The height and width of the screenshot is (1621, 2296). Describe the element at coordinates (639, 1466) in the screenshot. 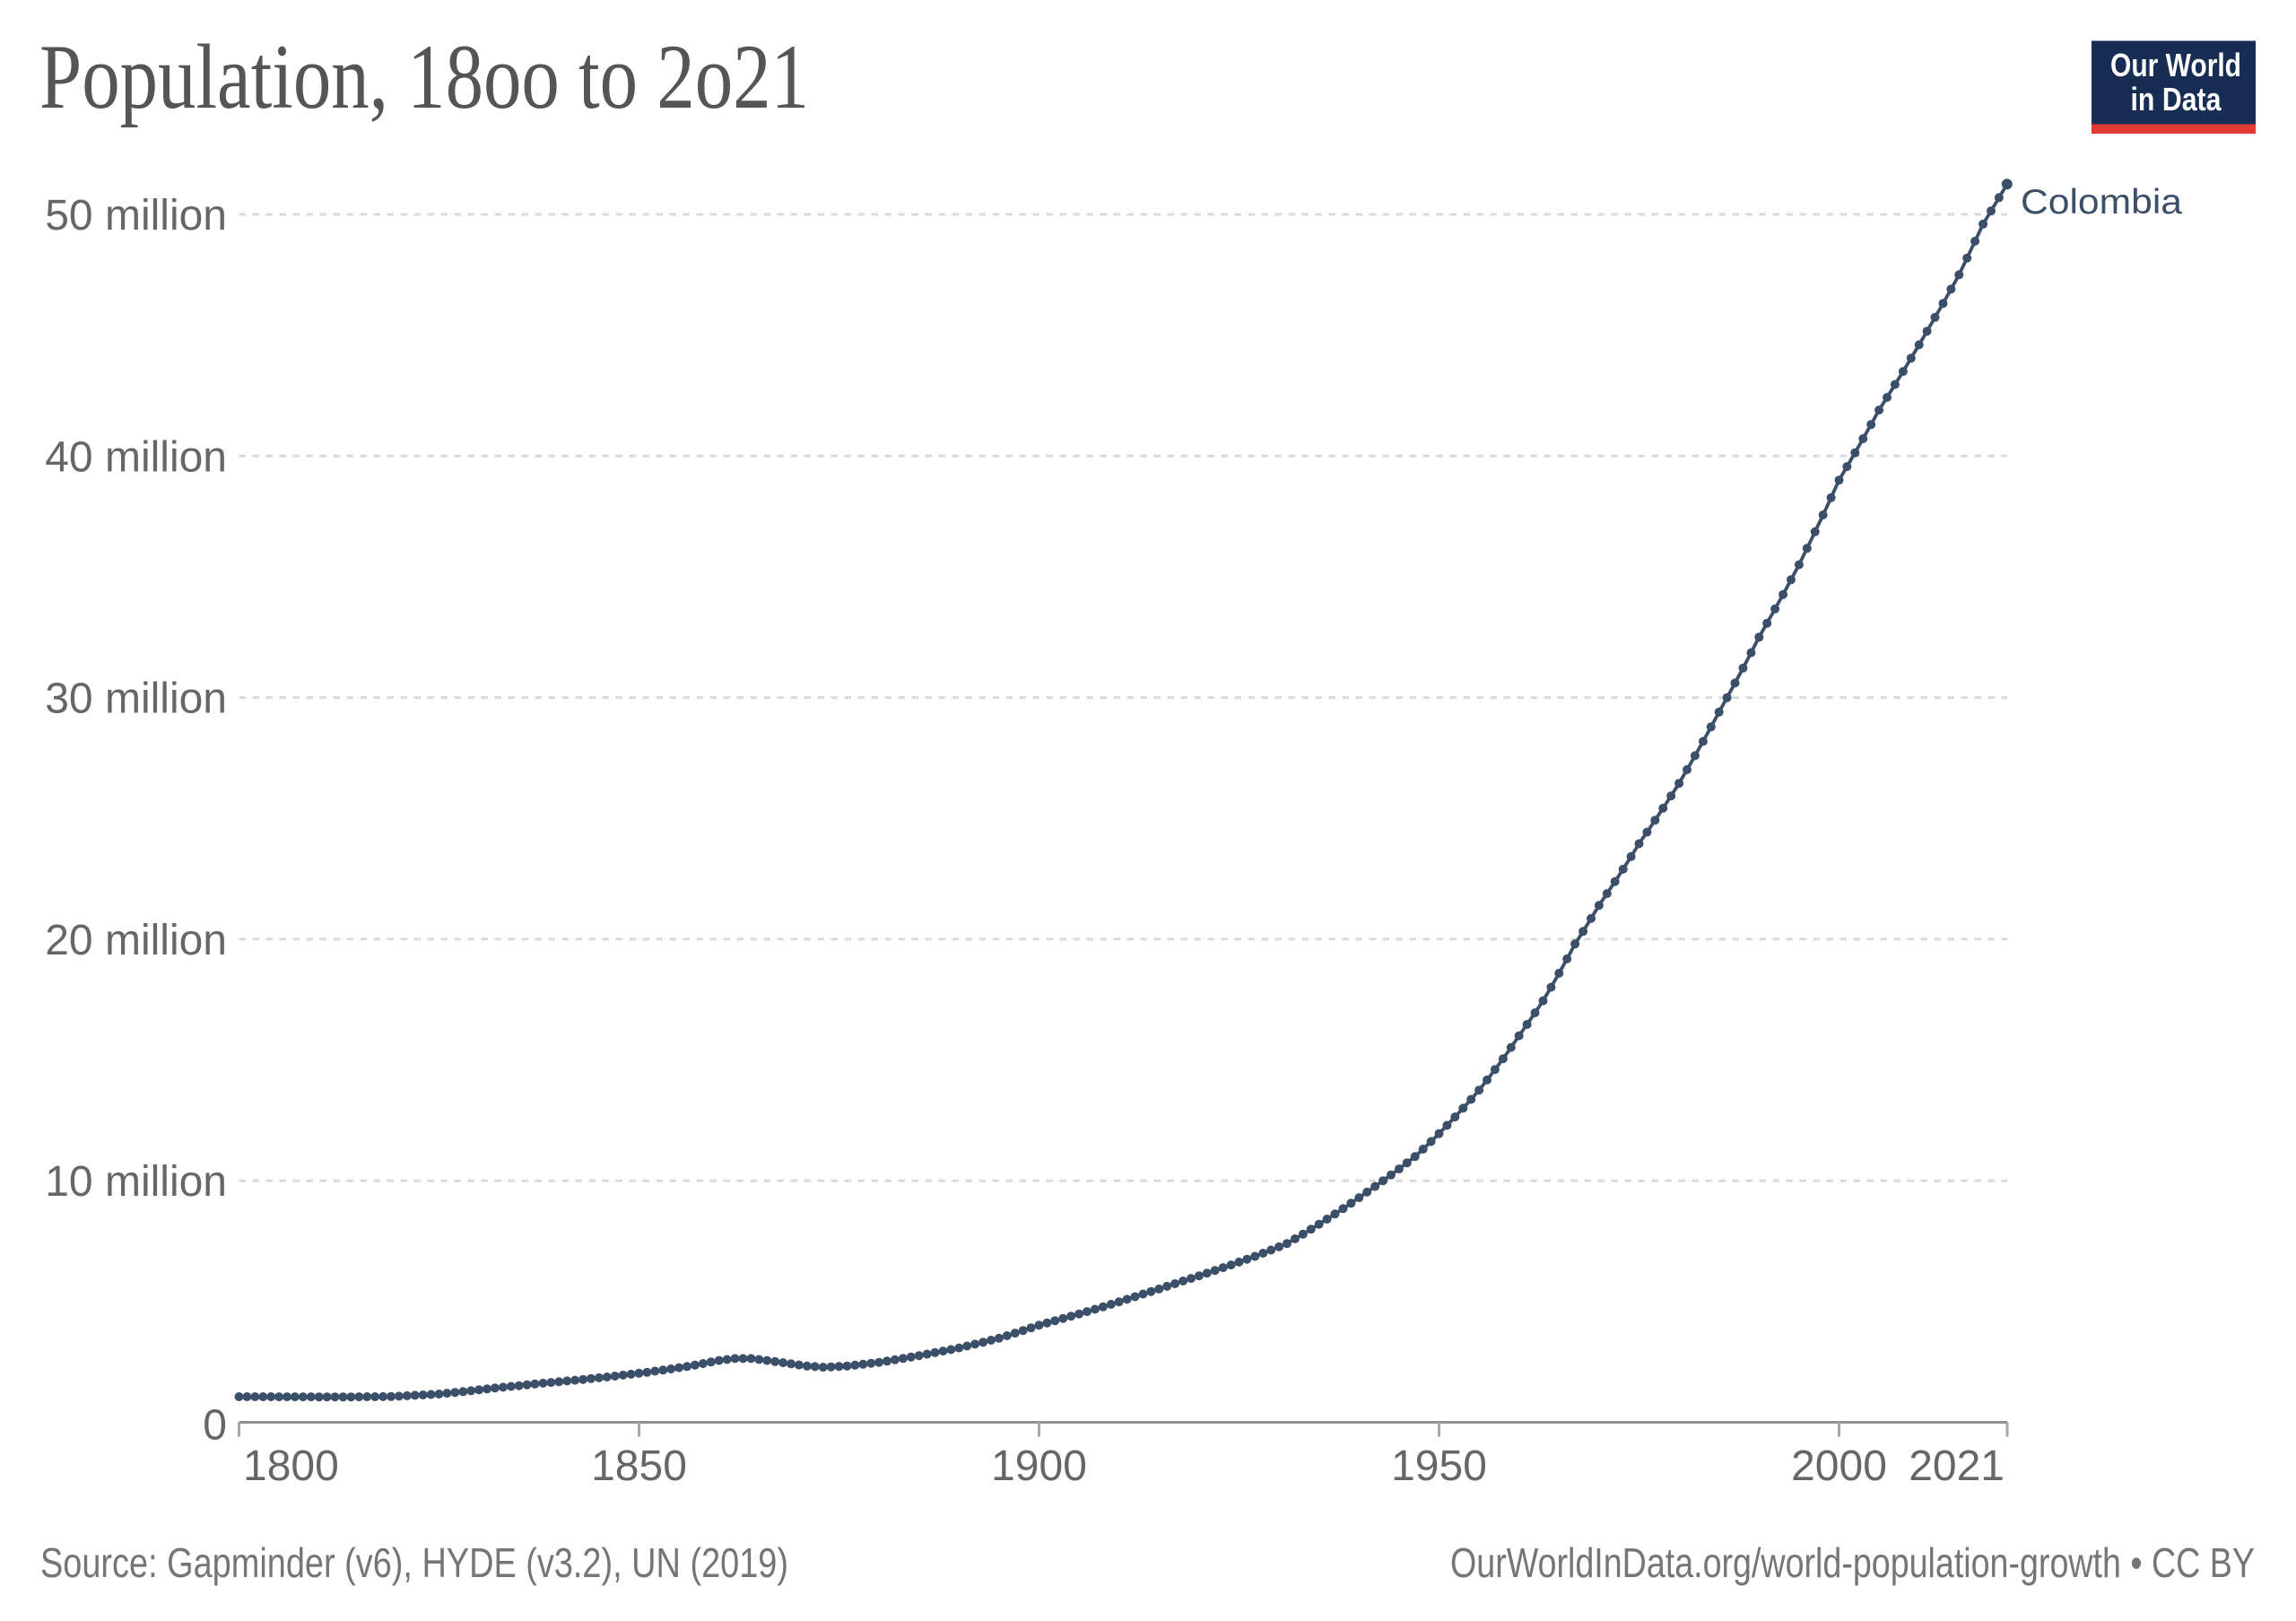

I see `svg-text: 1850` at that location.